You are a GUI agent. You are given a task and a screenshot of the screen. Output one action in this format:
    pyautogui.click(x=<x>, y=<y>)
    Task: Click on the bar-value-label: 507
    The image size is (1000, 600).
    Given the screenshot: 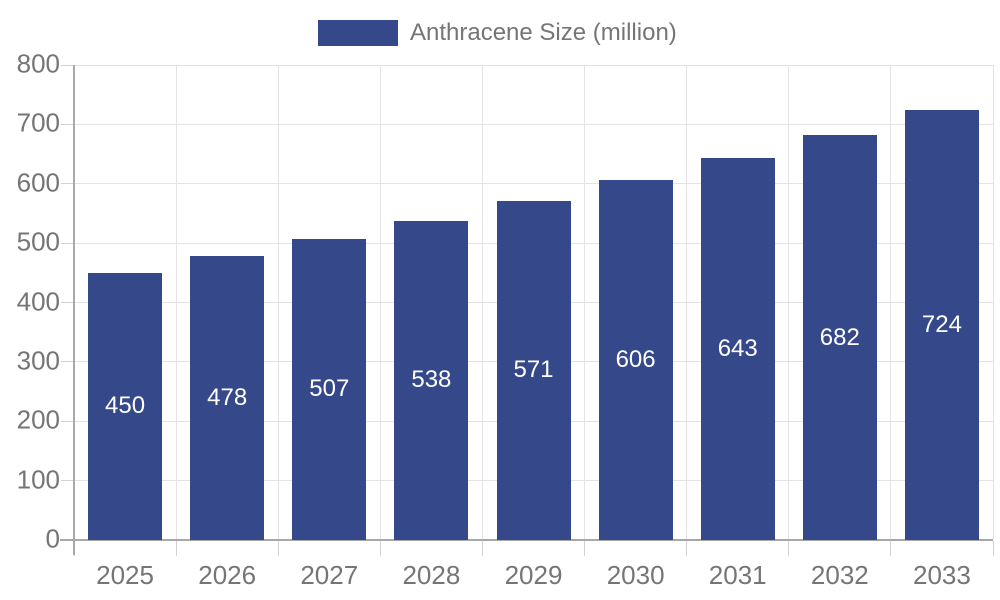 What is the action you would take?
    pyautogui.click(x=329, y=389)
    